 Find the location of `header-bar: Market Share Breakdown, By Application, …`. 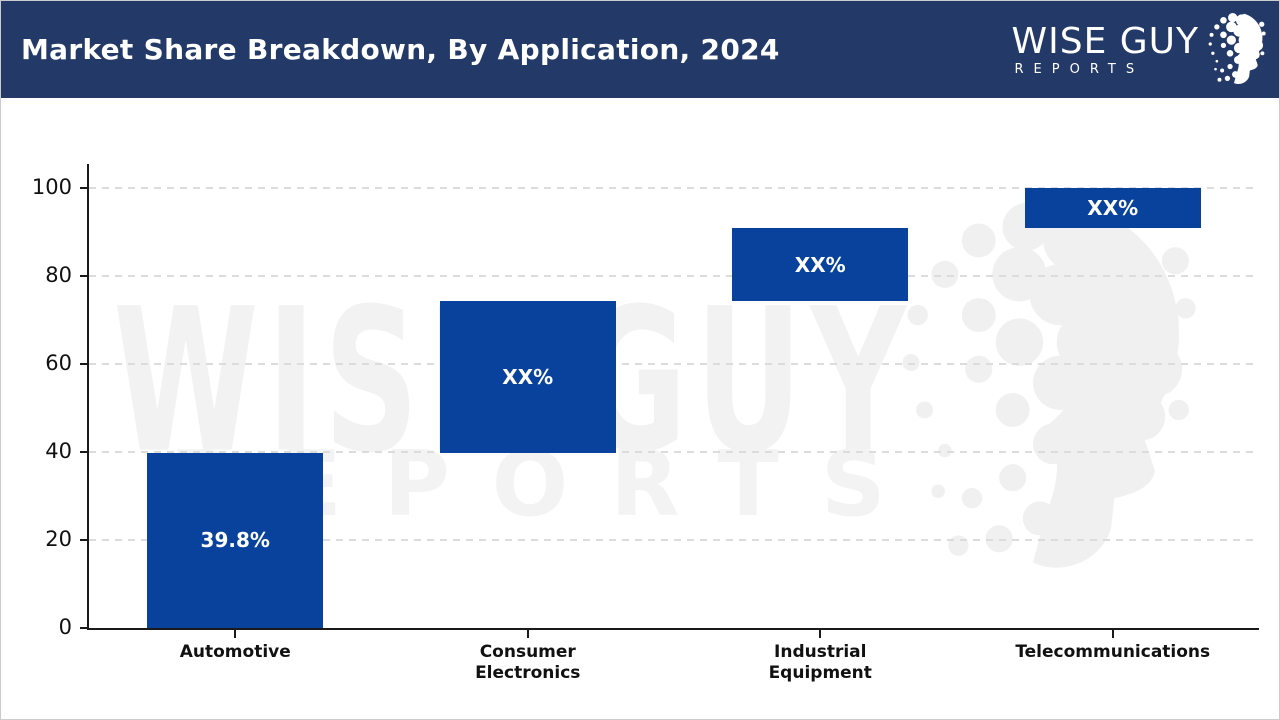

header-bar: Market Share Breakdown, By Application, … is located at coordinates (640, 49).